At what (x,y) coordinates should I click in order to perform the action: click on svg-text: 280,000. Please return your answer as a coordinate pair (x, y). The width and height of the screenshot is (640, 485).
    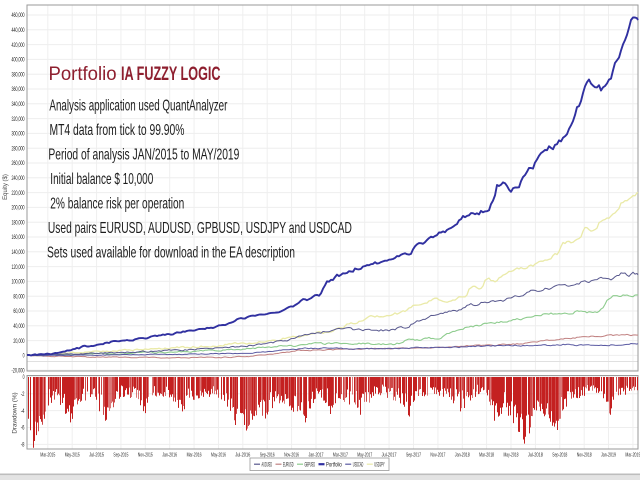
    Looking at the image, I should click on (18, 148).